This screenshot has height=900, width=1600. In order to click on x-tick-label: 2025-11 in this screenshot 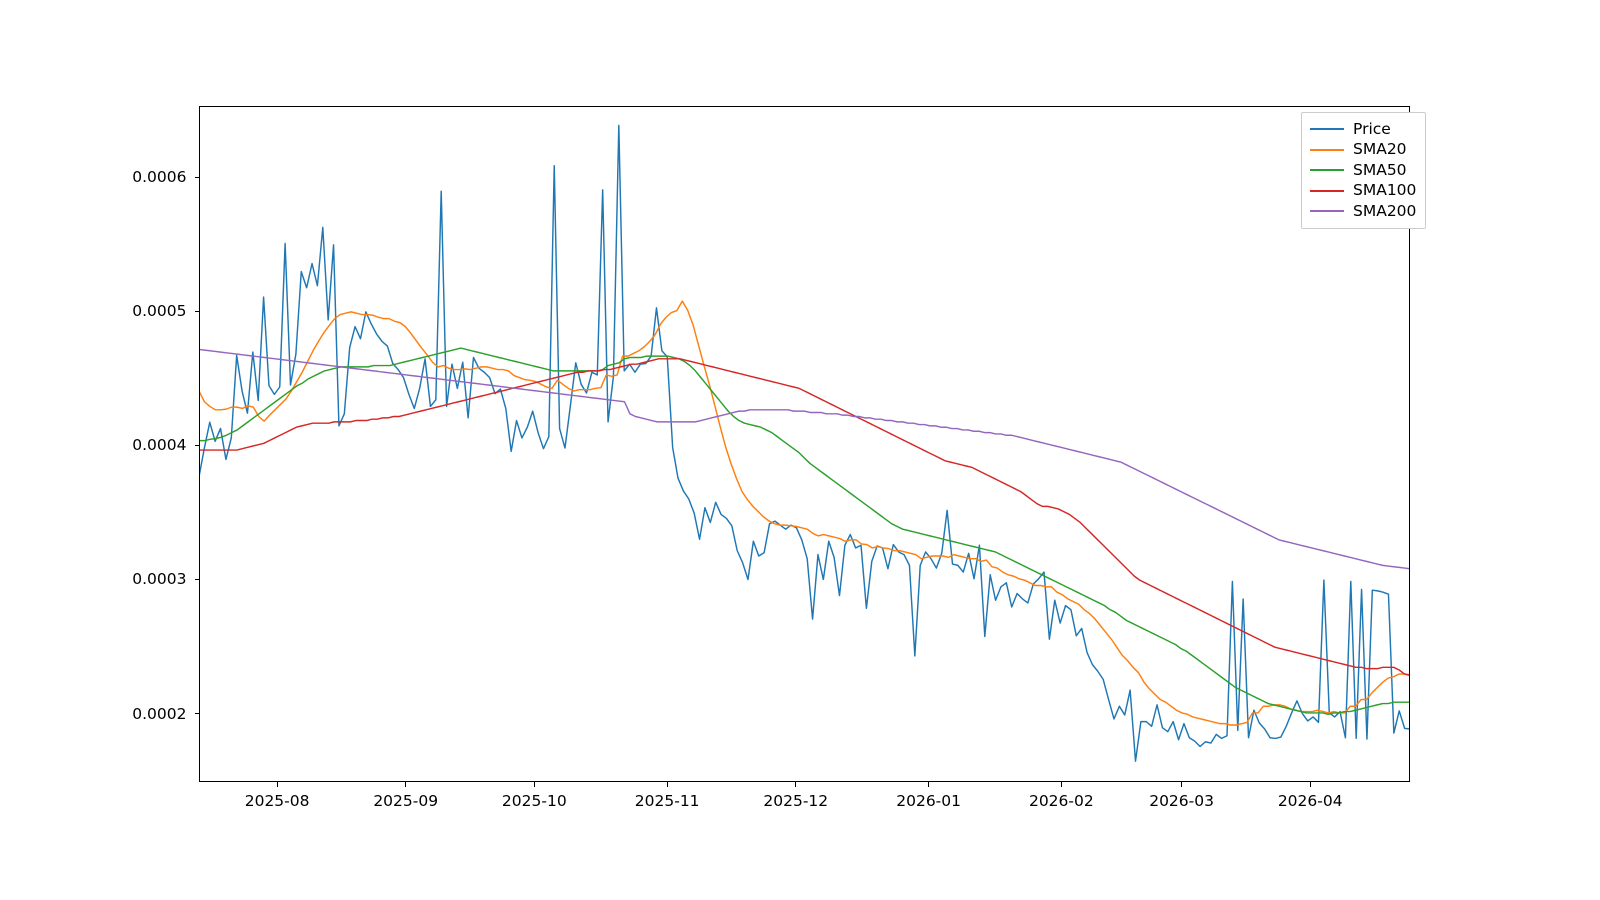, I will do `click(667, 801)`.